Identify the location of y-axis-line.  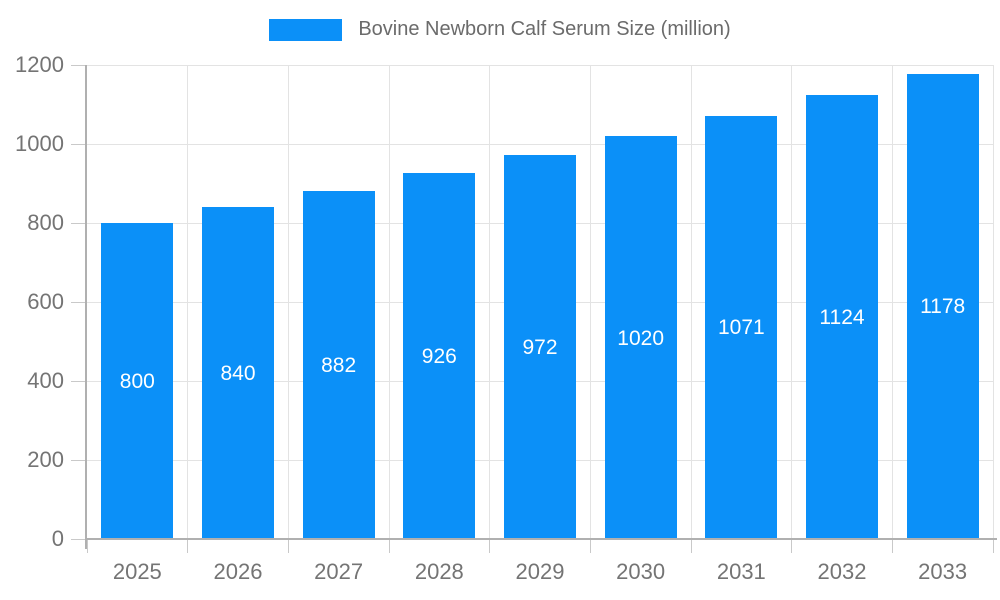
(86, 307).